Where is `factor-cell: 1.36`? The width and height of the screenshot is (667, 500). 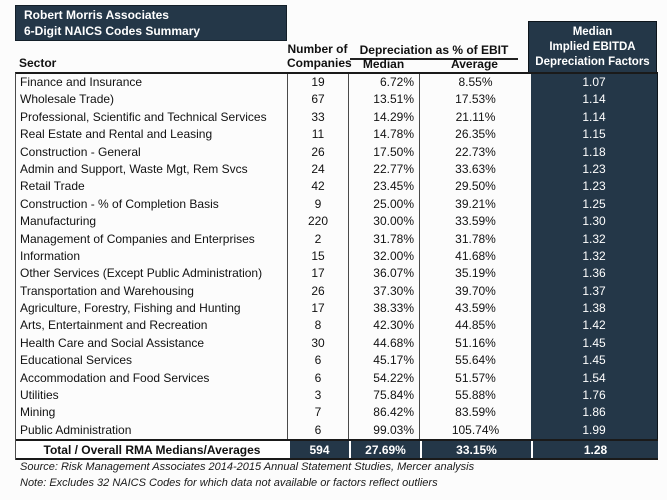 factor-cell: 1.36 is located at coordinates (594, 274).